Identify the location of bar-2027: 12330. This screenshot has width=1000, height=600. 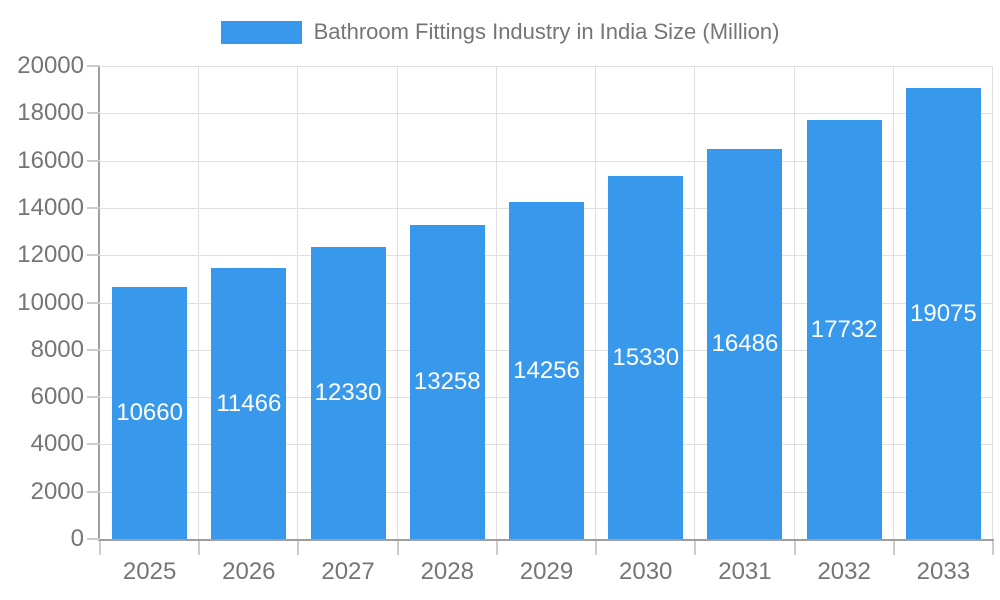
(348, 393).